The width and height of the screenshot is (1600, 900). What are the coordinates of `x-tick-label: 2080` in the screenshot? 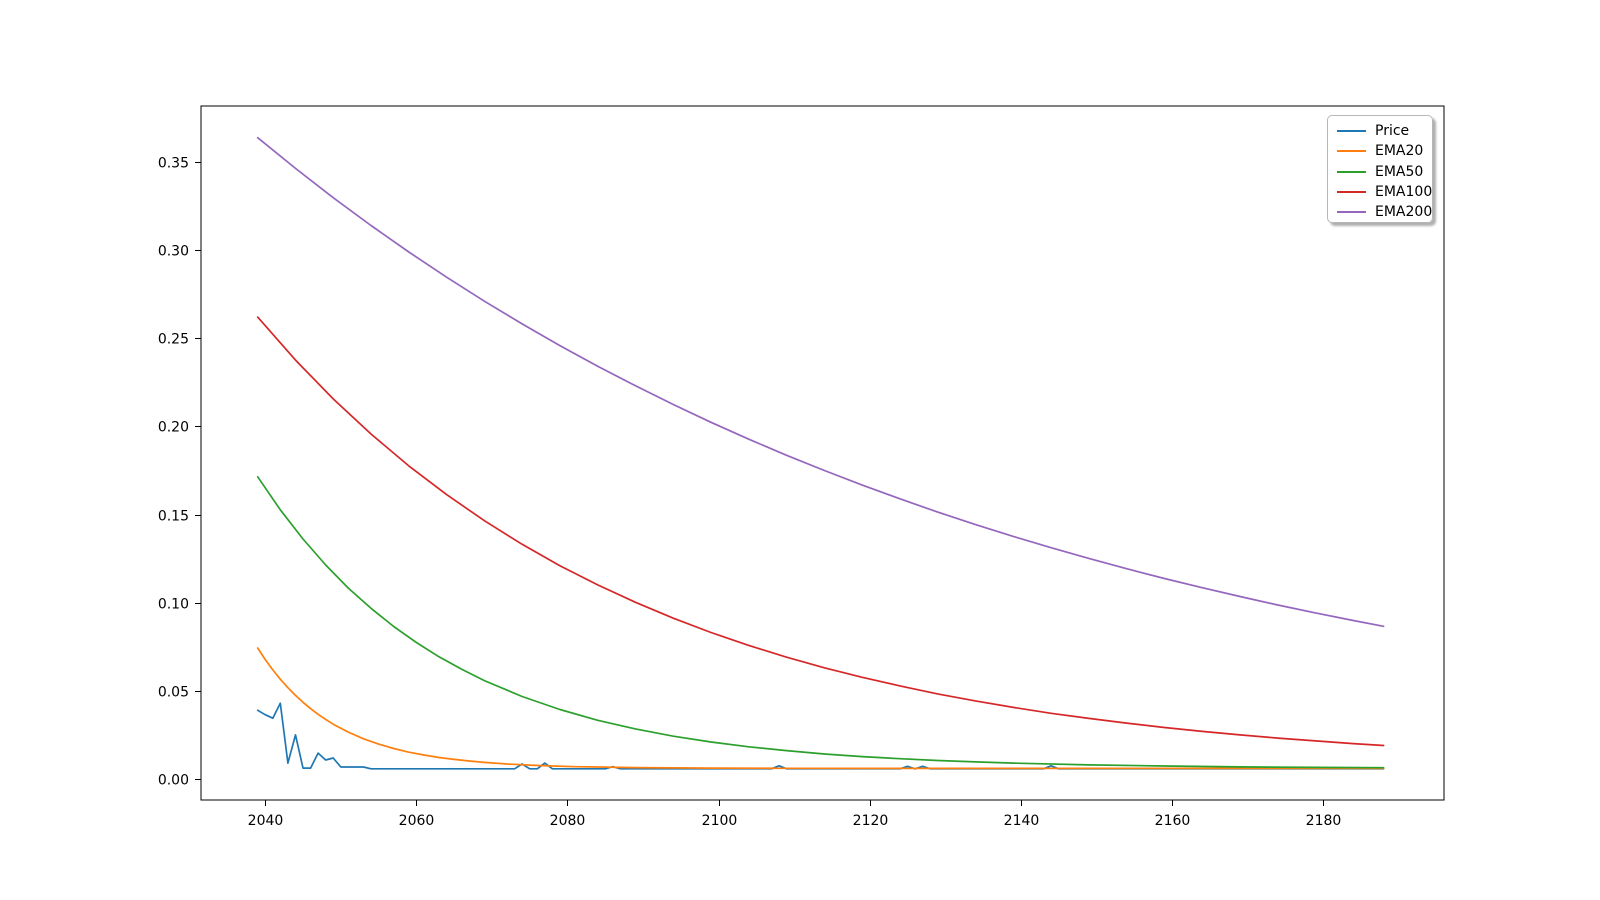 It's located at (568, 821).